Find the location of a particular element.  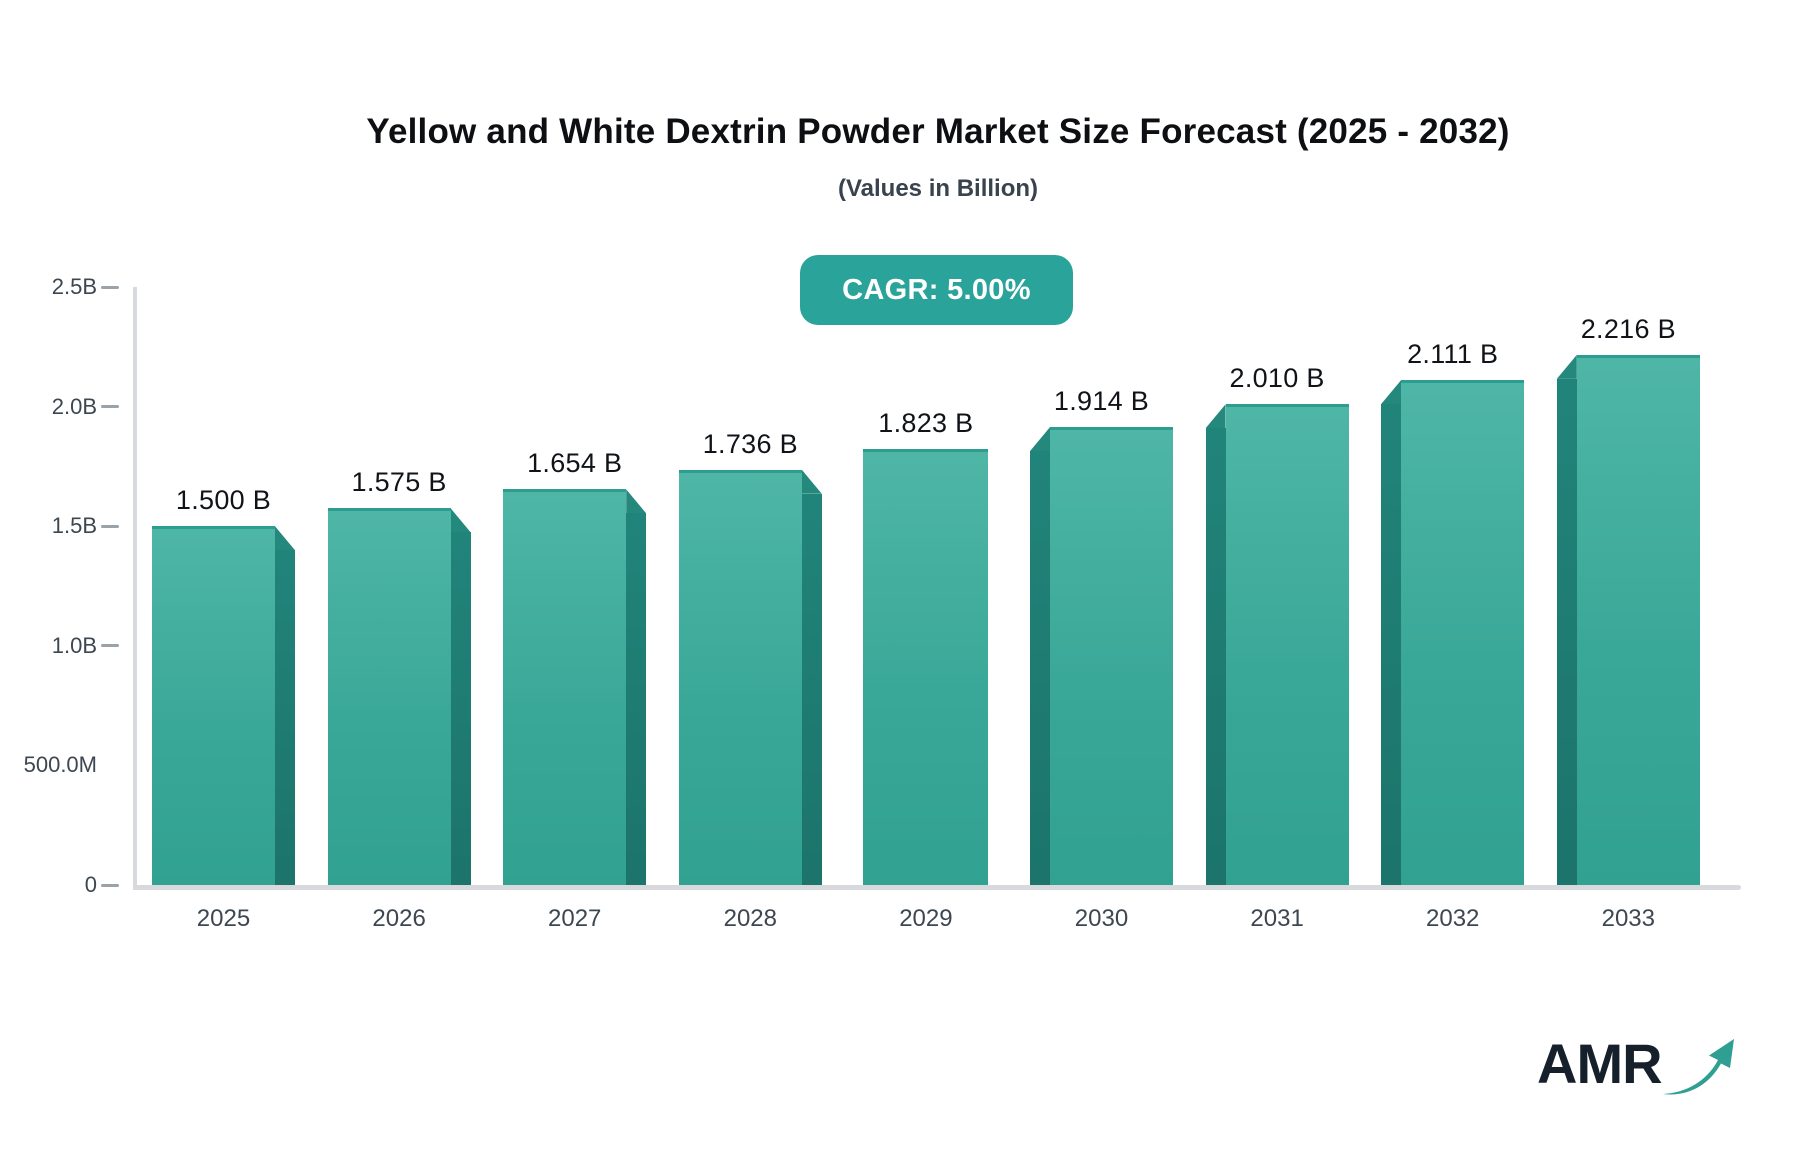

bar-2026 is located at coordinates (399, 696).